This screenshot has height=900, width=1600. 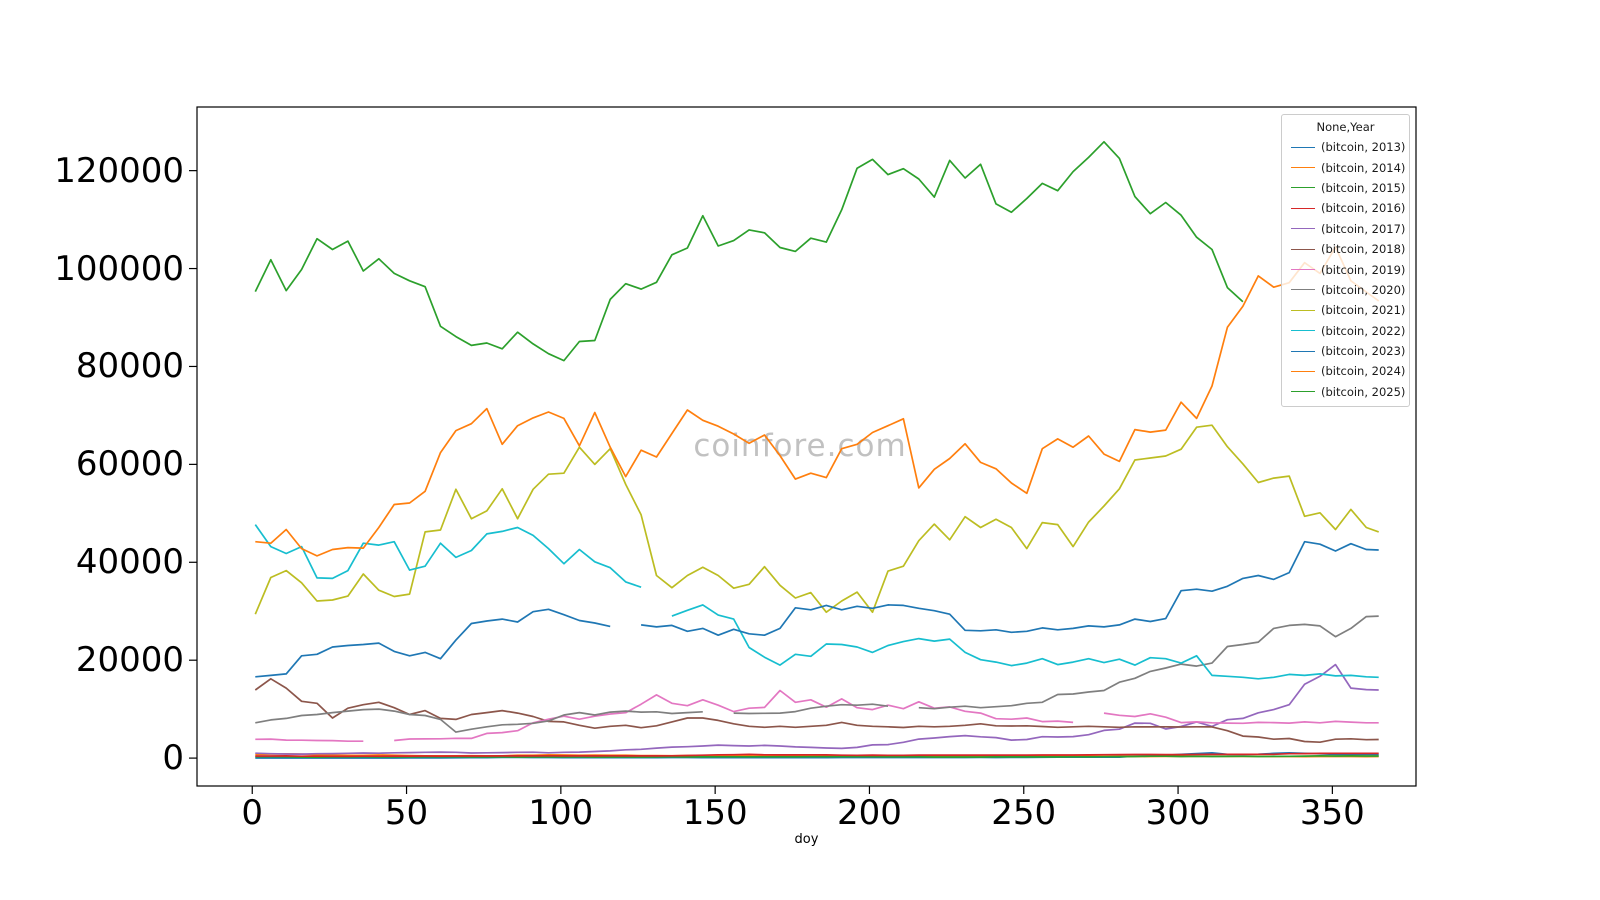 What do you see at coordinates (1363, 310) in the screenshot?
I see `legend-entry-label: (bitcoin, 2021)` at bounding box center [1363, 310].